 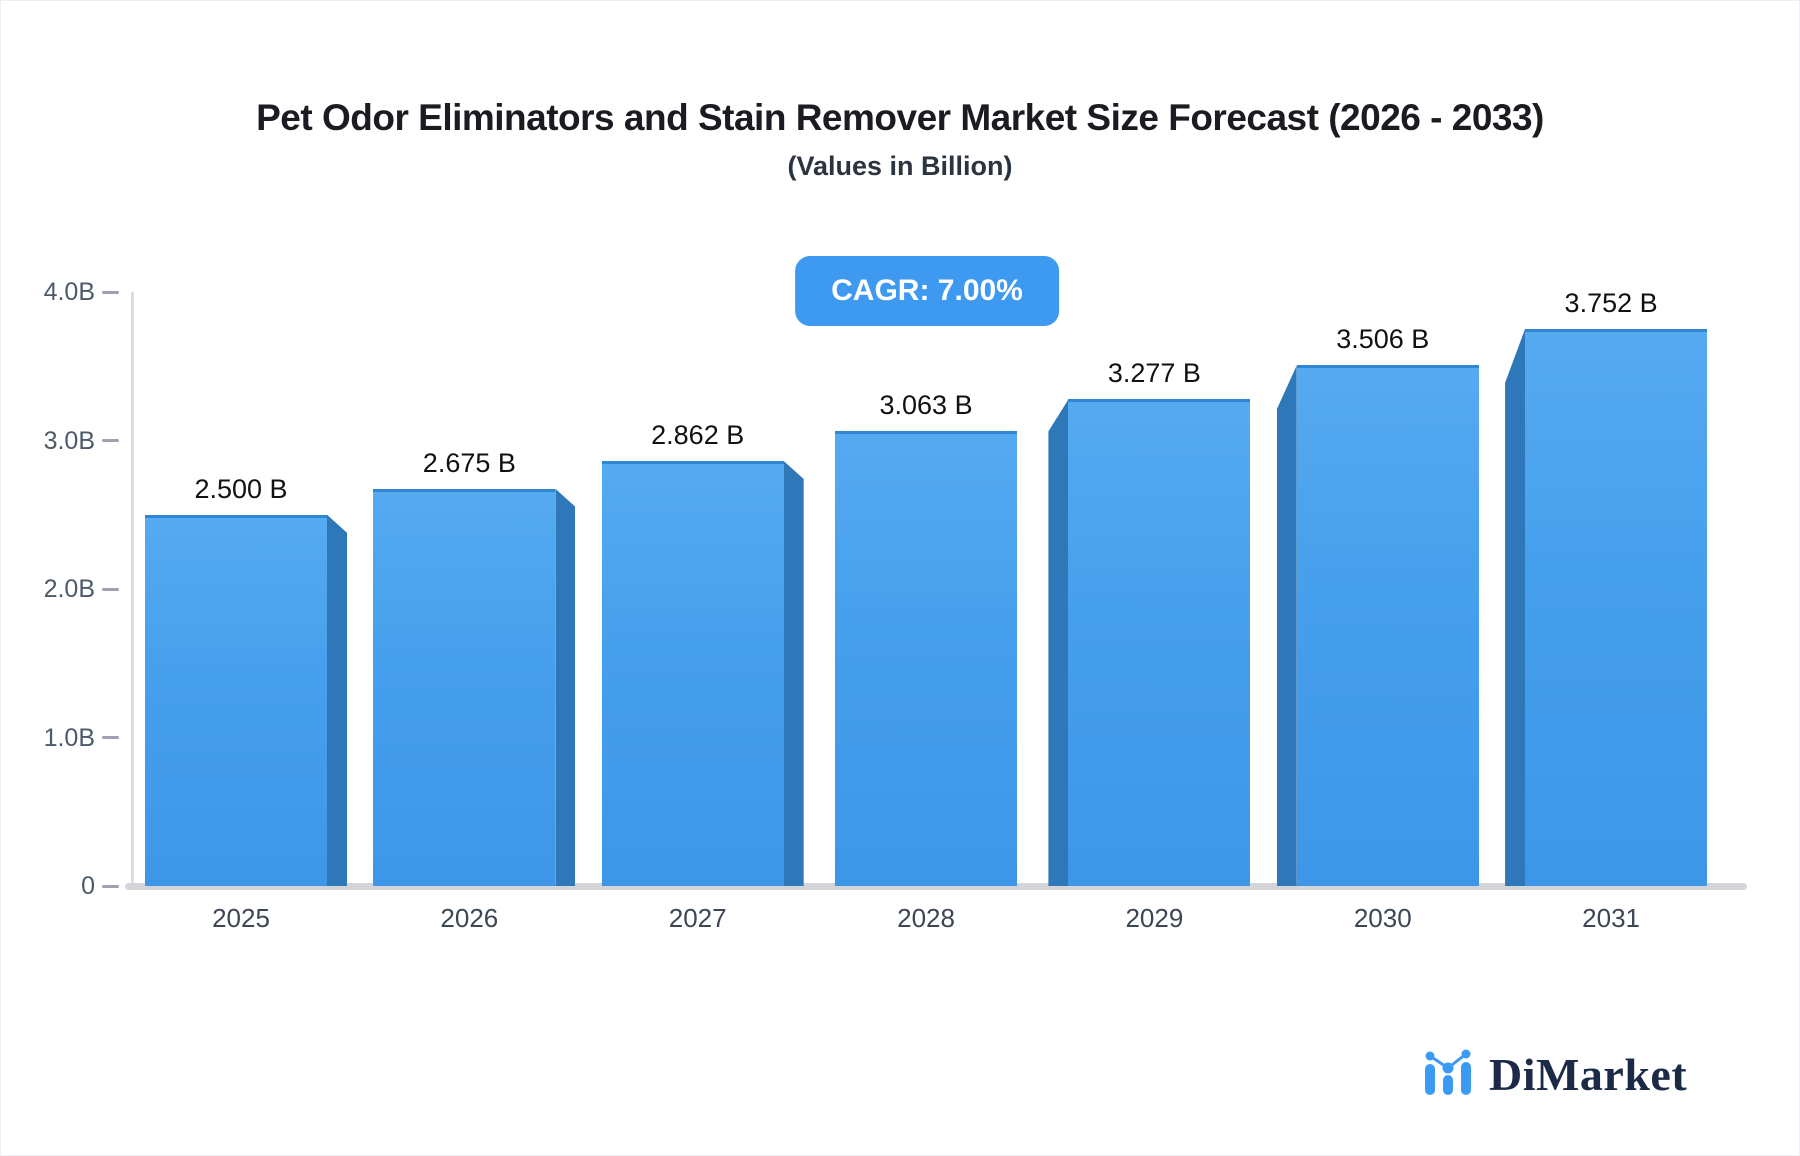 What do you see at coordinates (1382, 918) in the screenshot?
I see `x-axis-label-2030: 2030` at bounding box center [1382, 918].